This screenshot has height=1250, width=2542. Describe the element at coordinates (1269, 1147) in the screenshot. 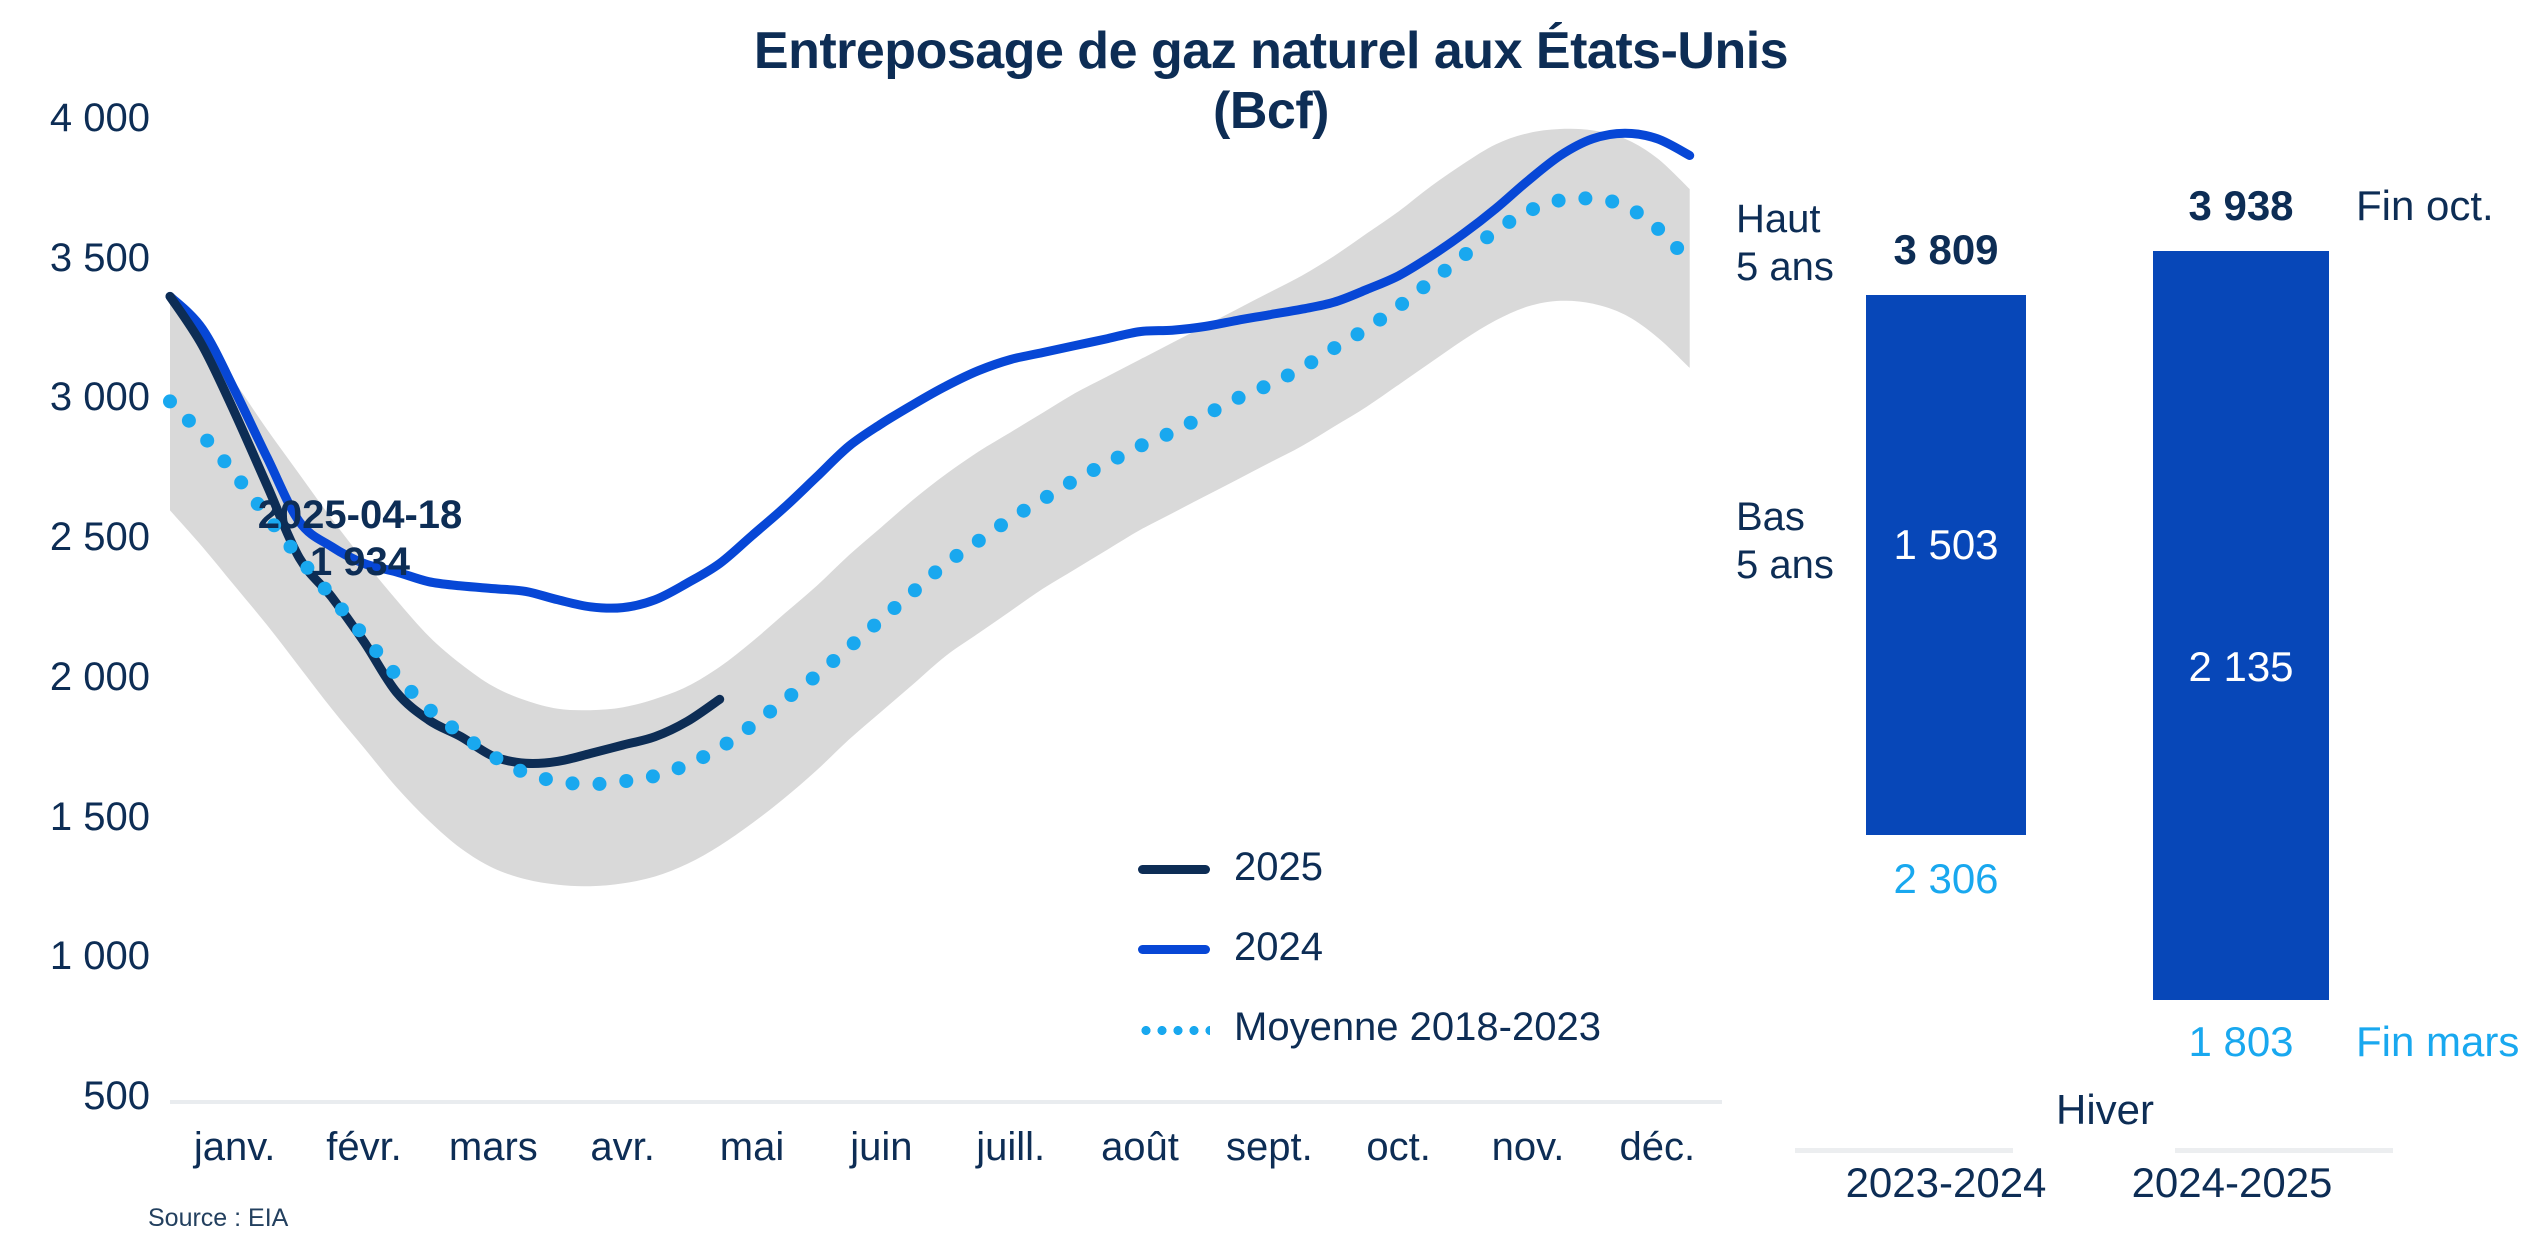

I see `x-axis-tick: sept.` at that location.